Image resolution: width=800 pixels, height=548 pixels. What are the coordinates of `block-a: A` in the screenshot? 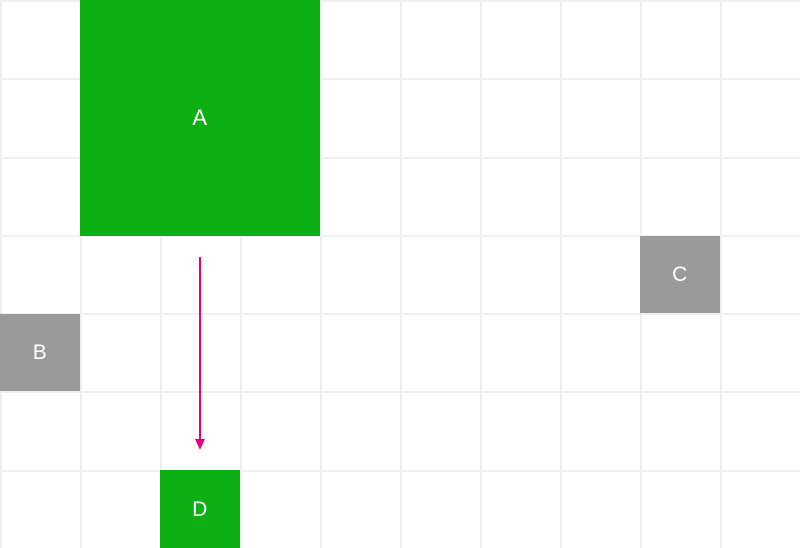 It's located at (200, 118).